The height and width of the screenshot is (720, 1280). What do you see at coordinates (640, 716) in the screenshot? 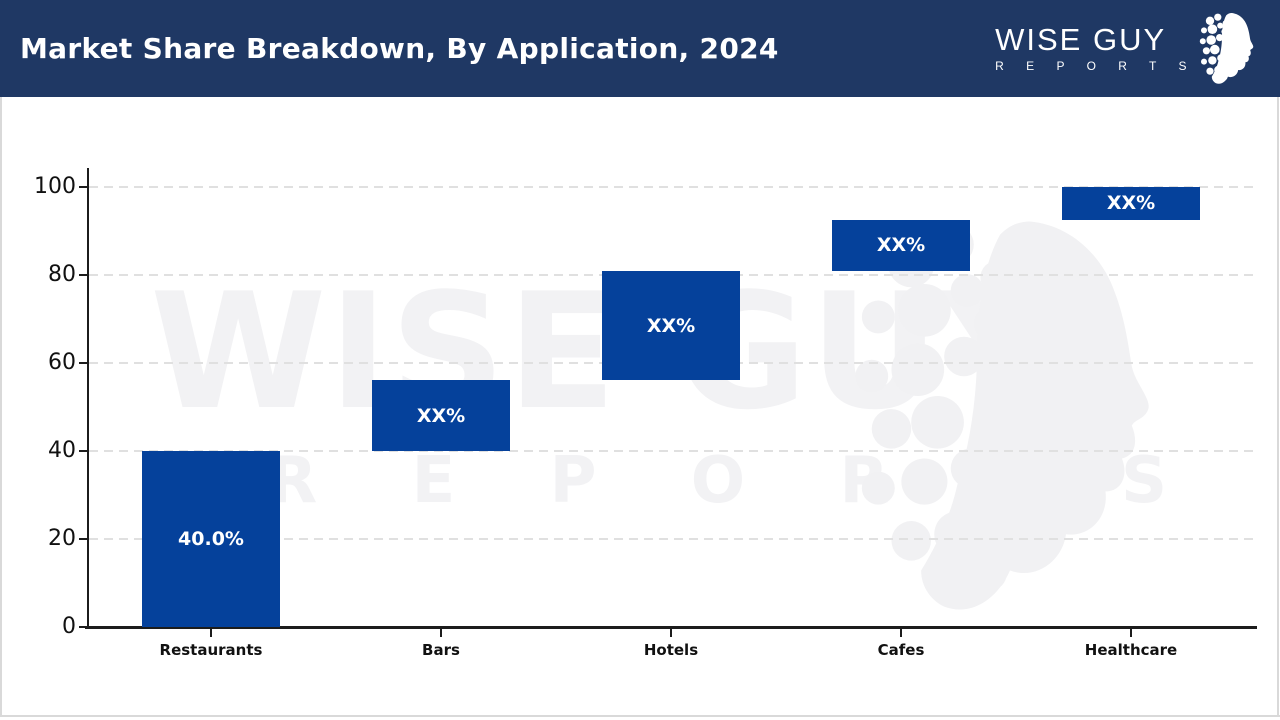
I see `frame-border-bottom` at bounding box center [640, 716].